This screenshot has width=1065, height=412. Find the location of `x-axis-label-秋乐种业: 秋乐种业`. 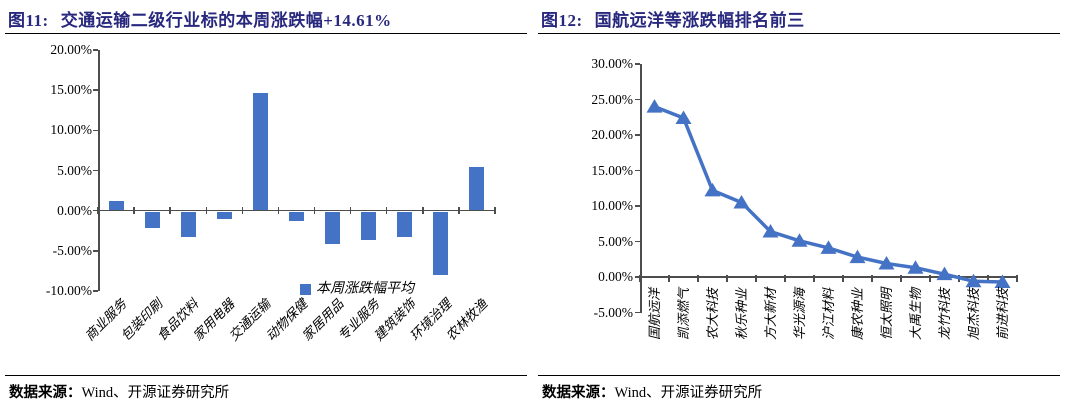

x-axis-label-秋乐种业: 秋乐种业 is located at coordinates (741, 314).